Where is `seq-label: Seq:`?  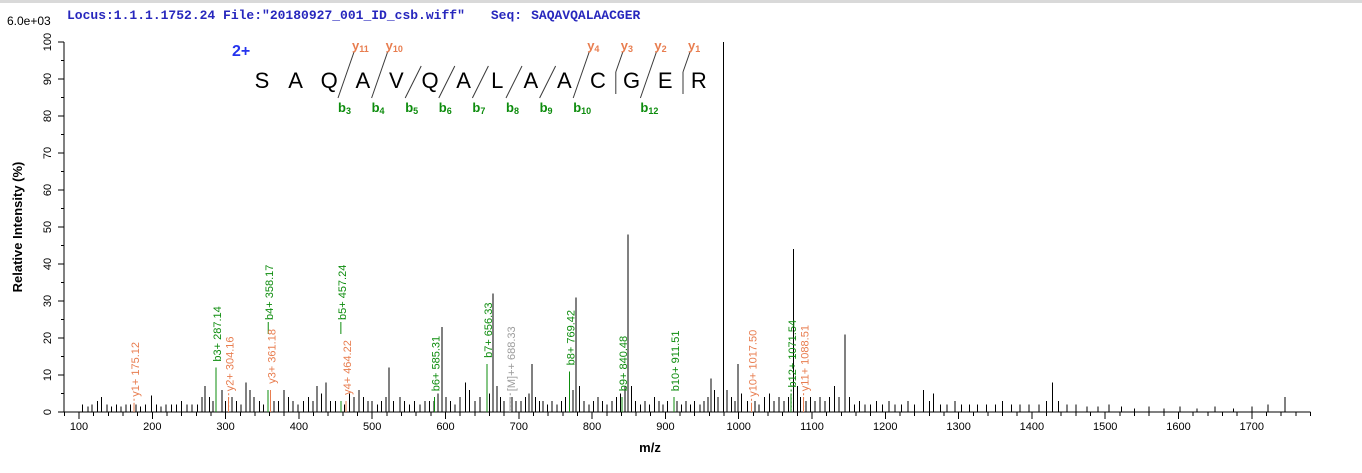 seq-label: Seq: is located at coordinates (506, 15).